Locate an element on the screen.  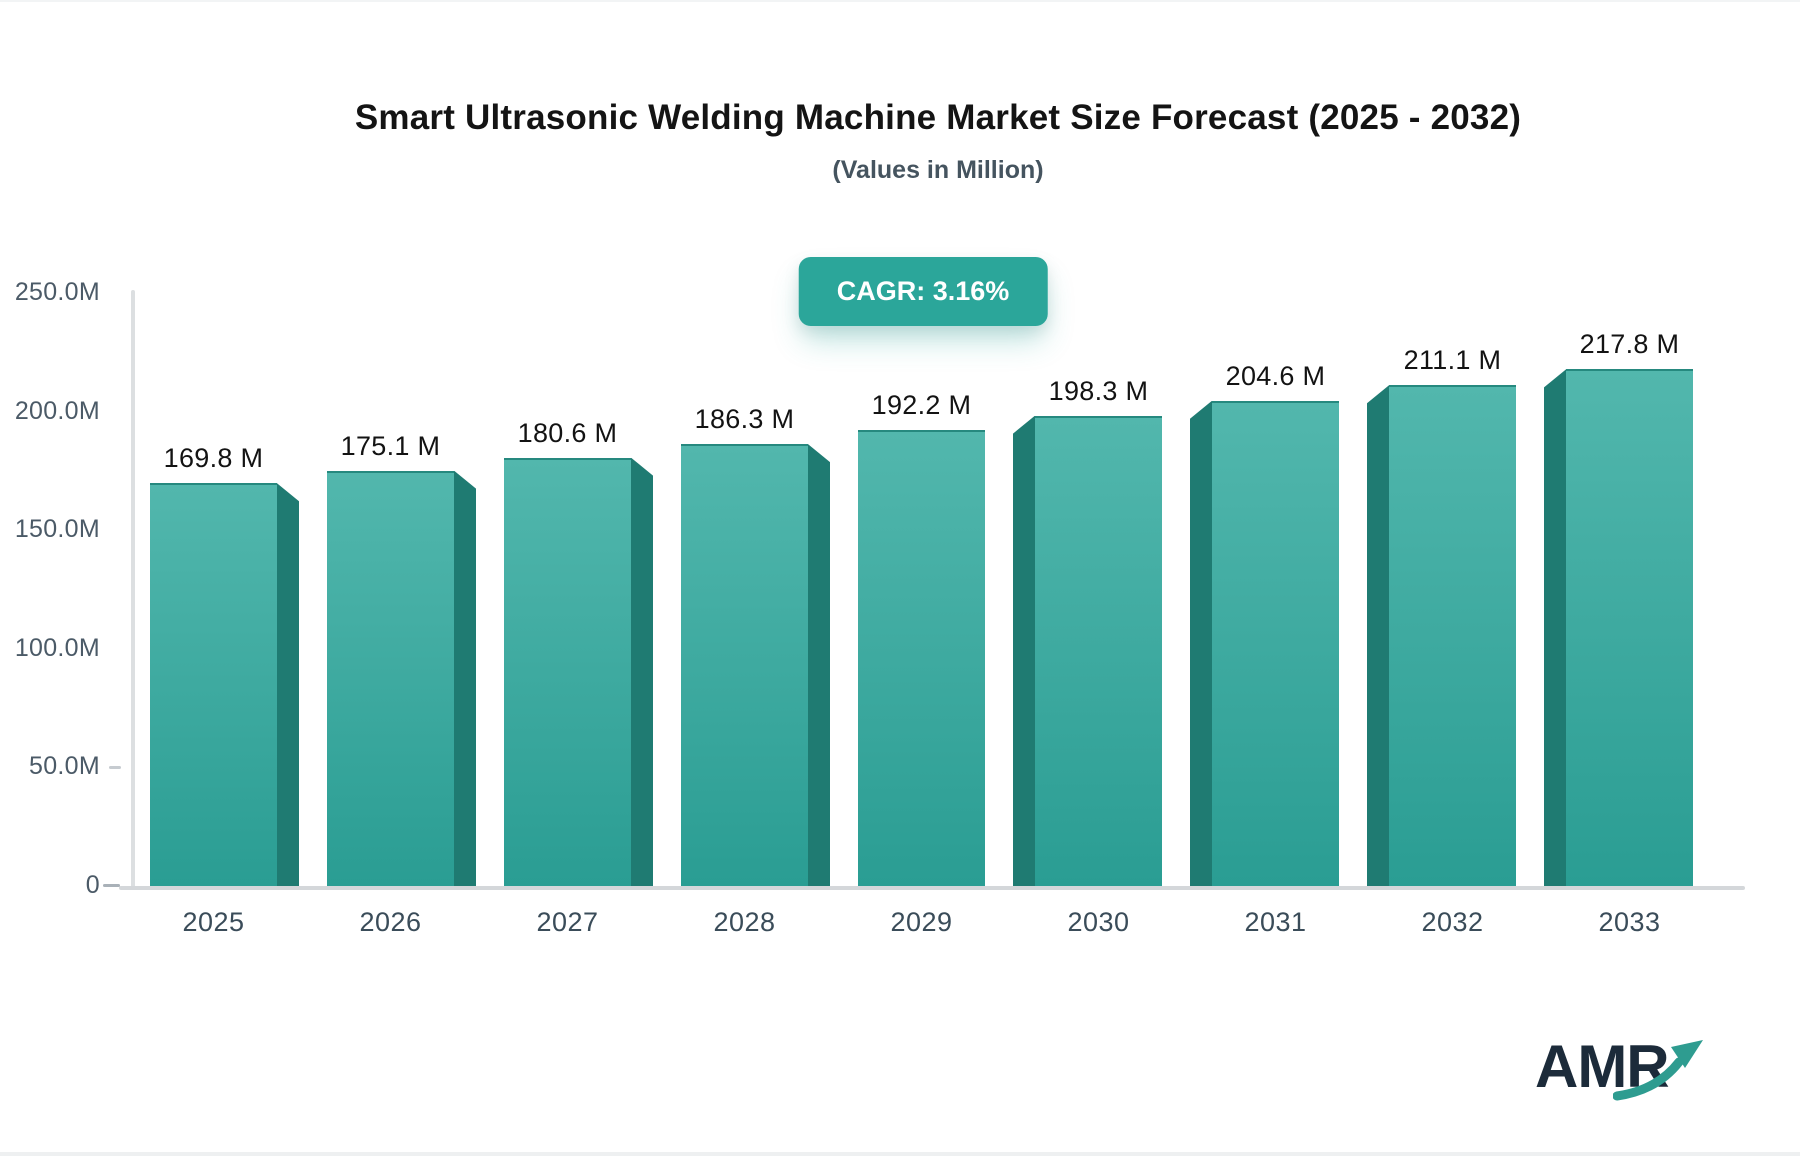
bar-value-label: 217.8 M is located at coordinates (1629, 344).